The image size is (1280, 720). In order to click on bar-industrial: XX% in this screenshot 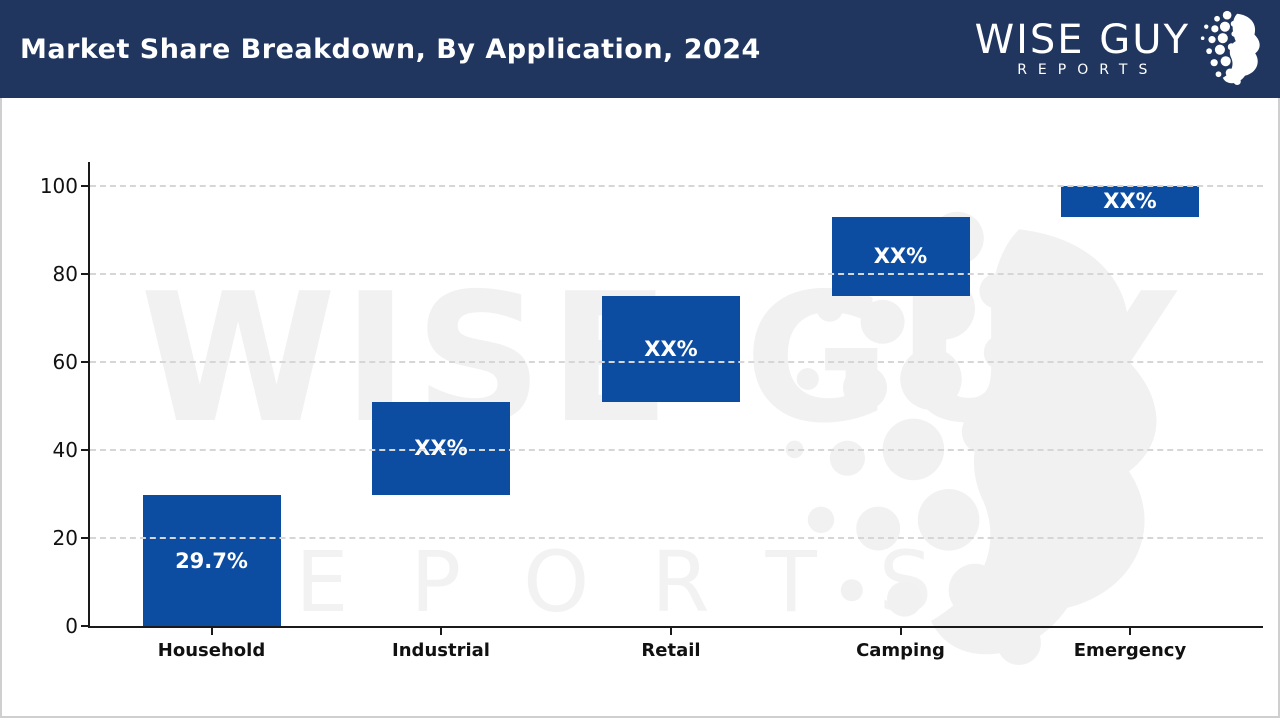, I will do `click(441, 448)`.